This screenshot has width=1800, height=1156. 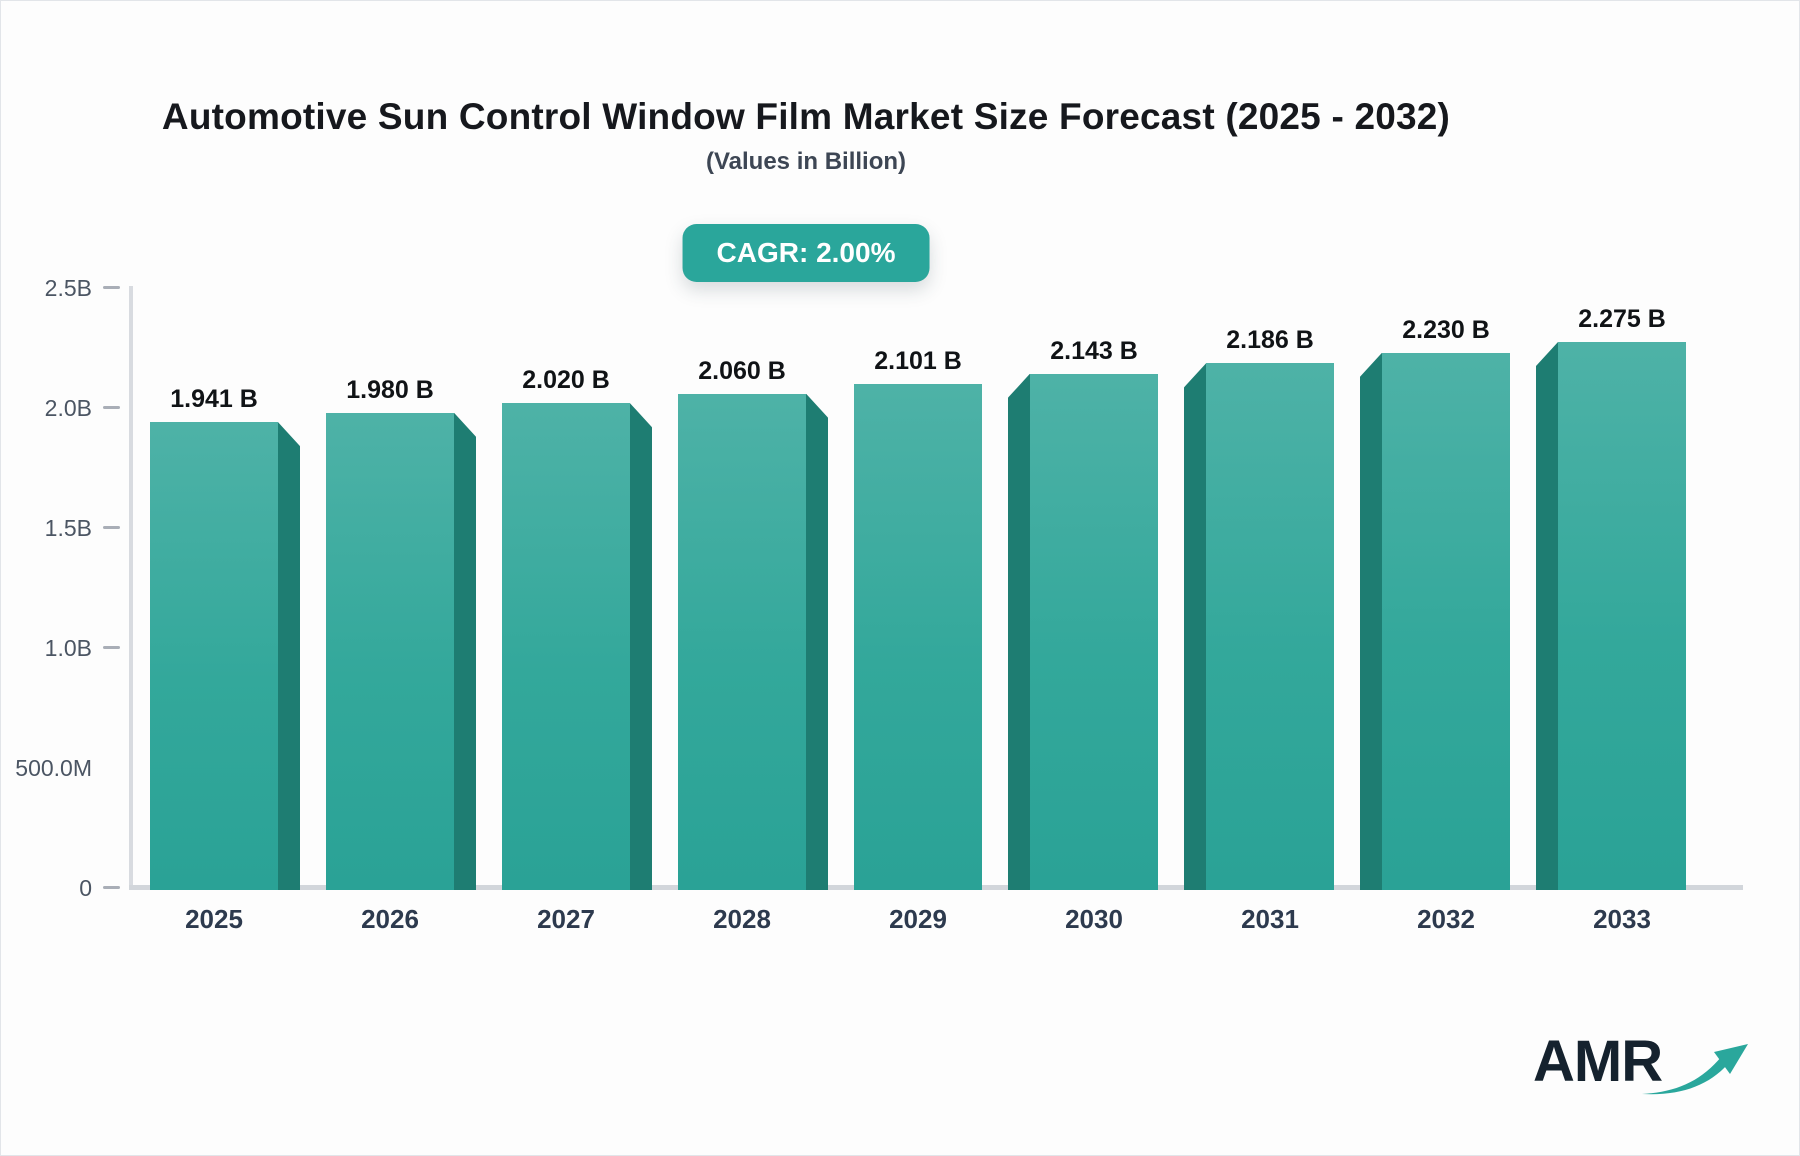 I want to click on bar-value-label: 2.275 B, so click(x=1622, y=319).